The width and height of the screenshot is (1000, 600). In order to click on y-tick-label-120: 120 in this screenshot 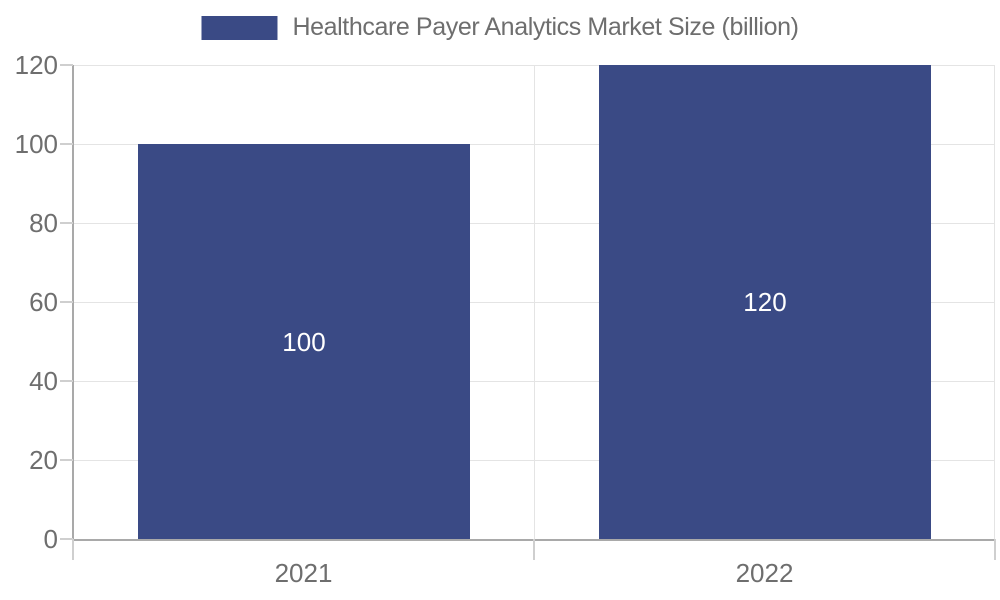, I will do `click(36, 65)`.